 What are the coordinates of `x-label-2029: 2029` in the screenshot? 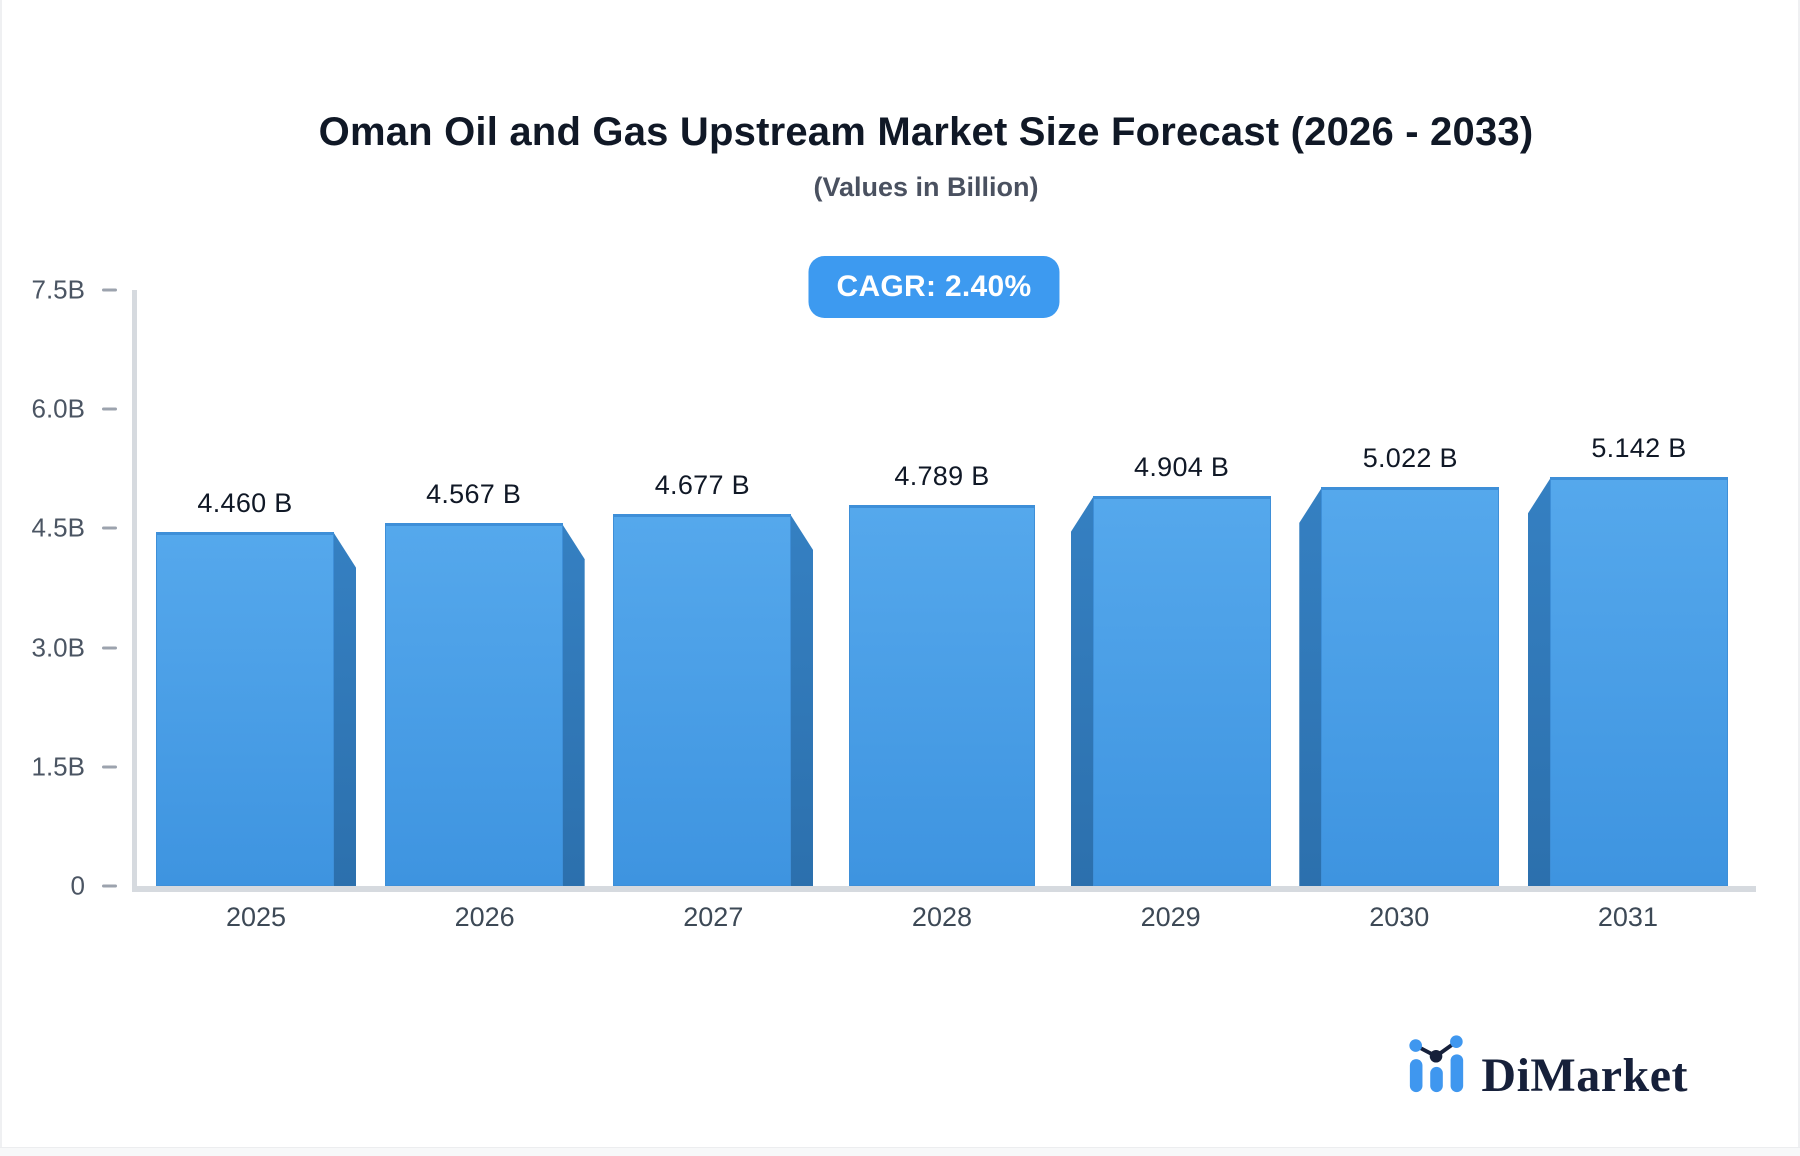 It's located at (1170, 917).